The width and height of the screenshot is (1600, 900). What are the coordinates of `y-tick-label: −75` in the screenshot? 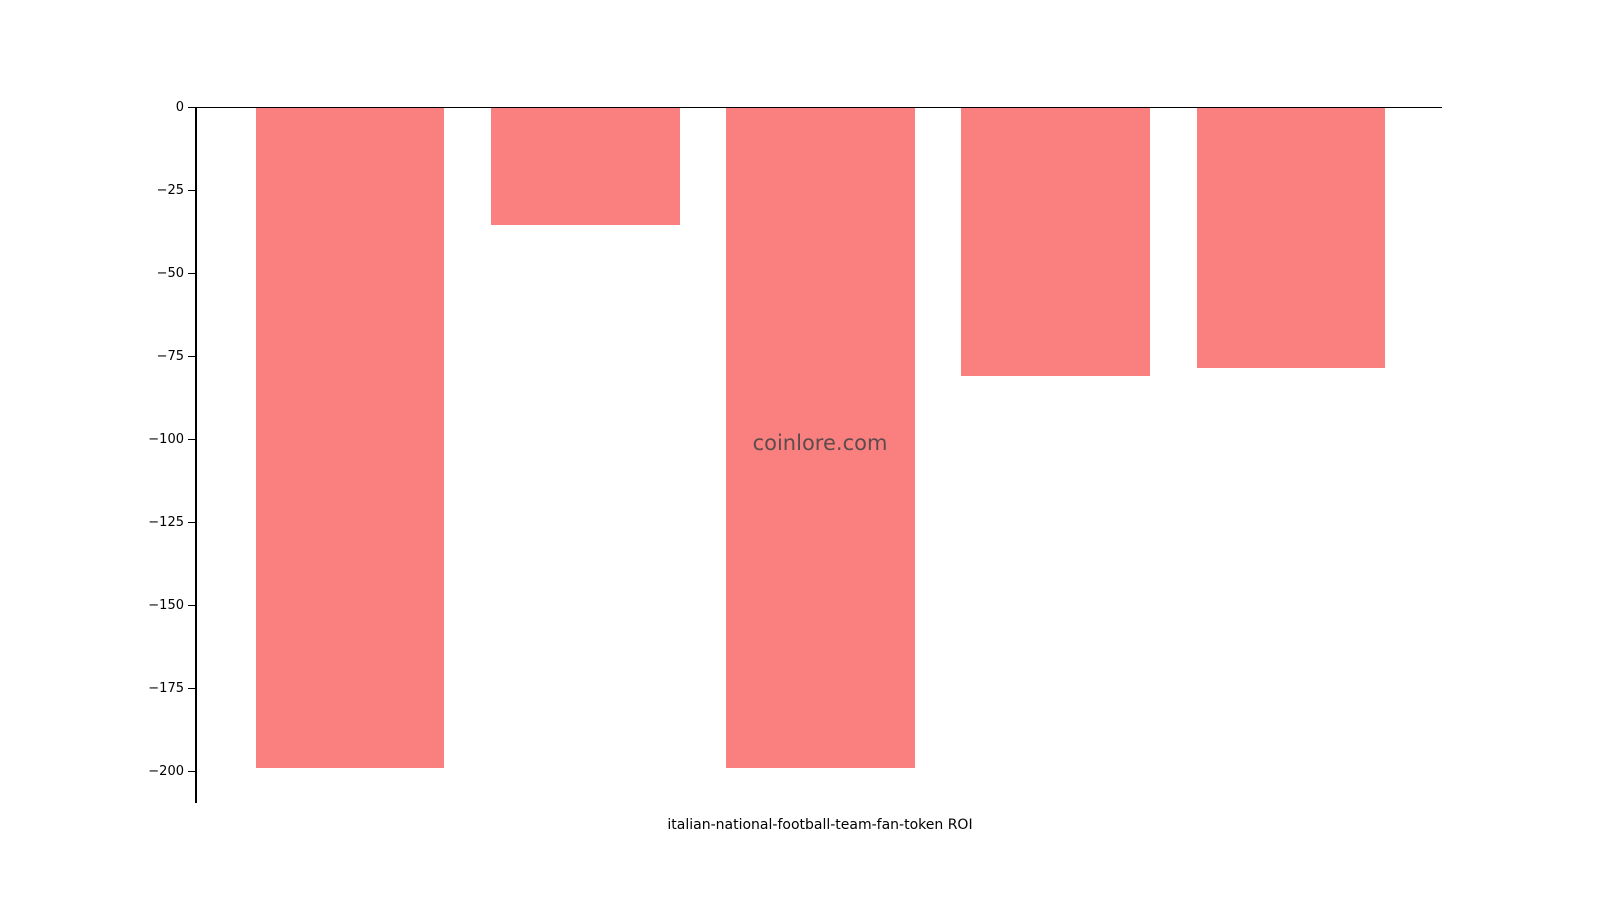 It's located at (170, 356).